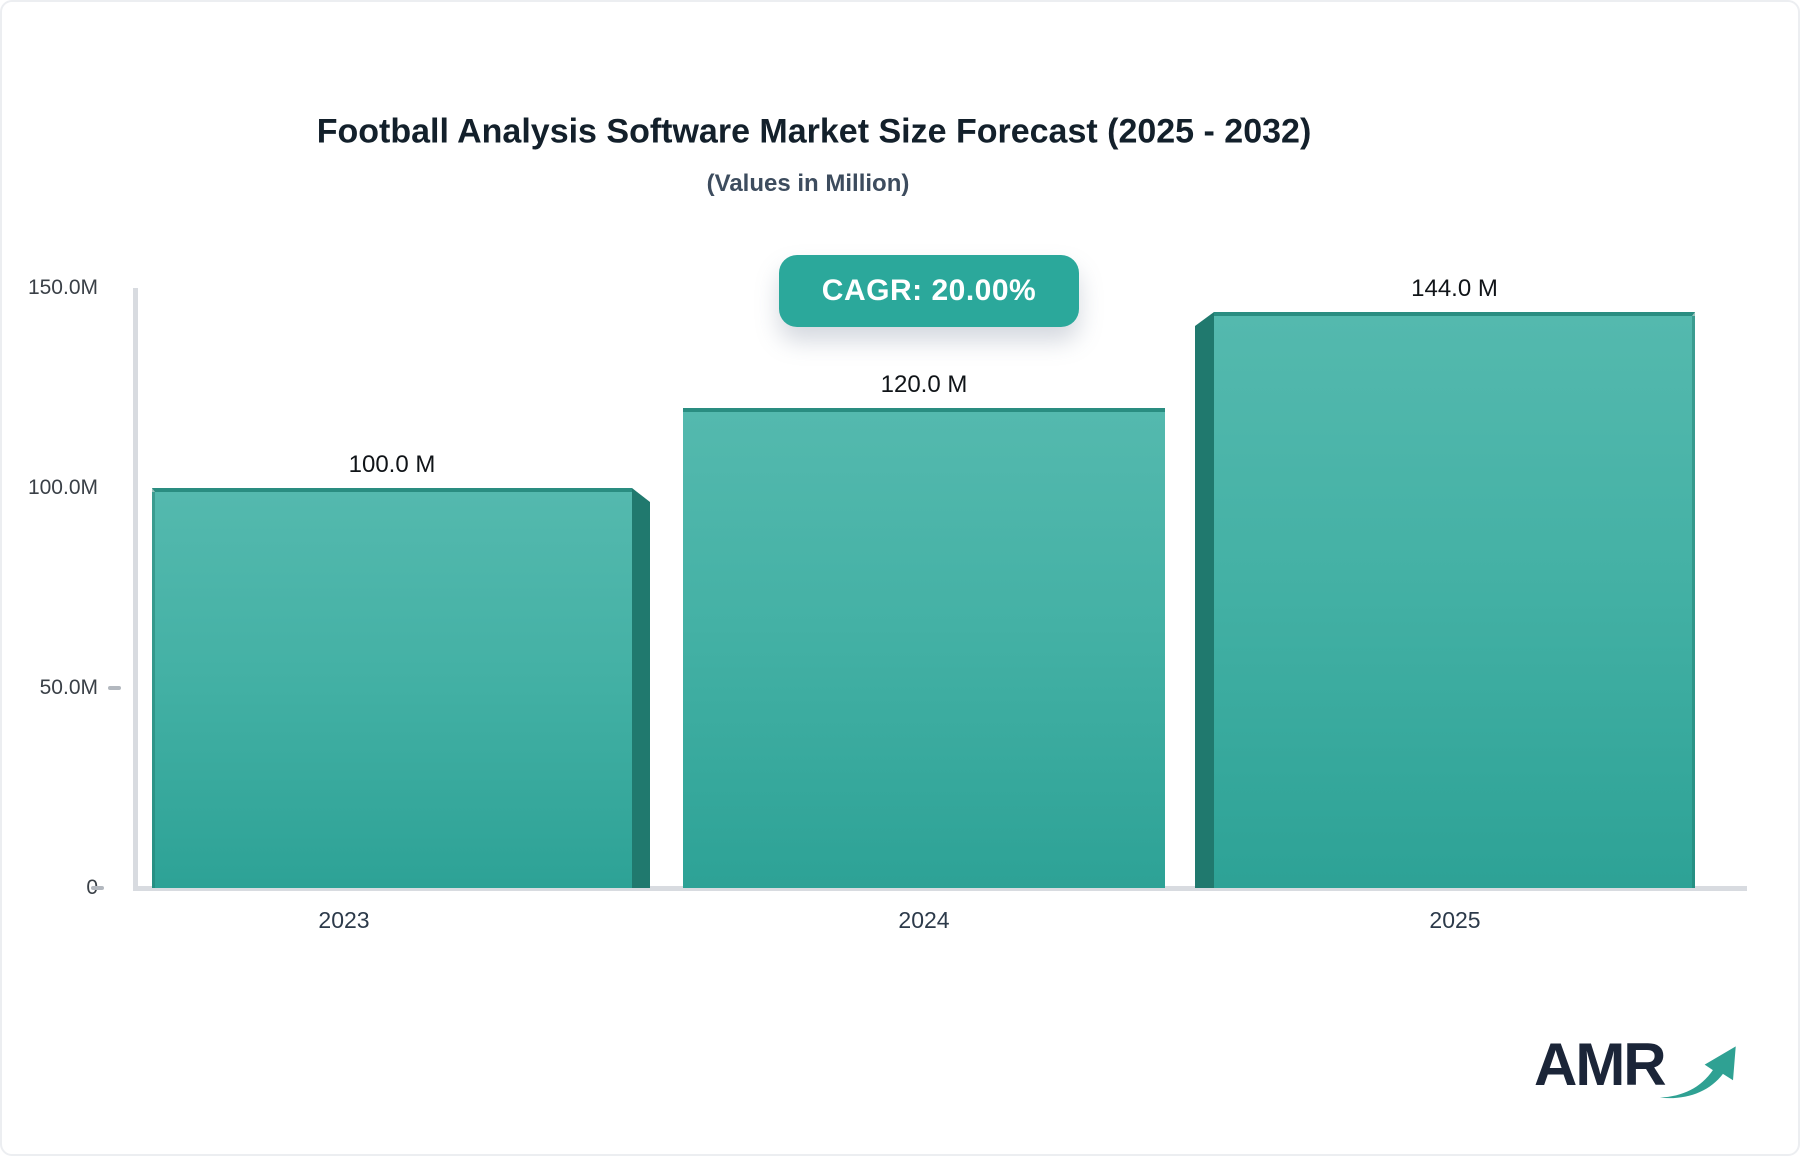 The height and width of the screenshot is (1156, 1800). What do you see at coordinates (1697, 1072) in the screenshot?
I see `growth-arrow-icon` at bounding box center [1697, 1072].